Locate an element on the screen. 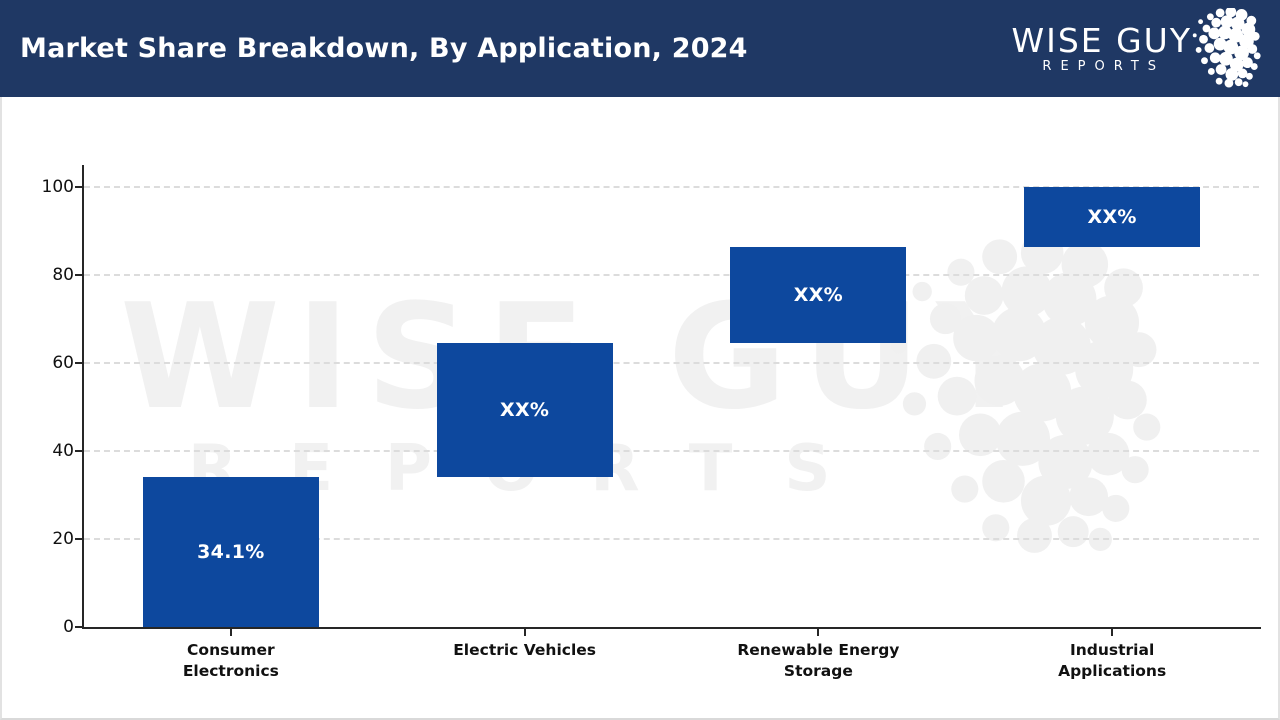 The height and width of the screenshot is (720, 1280). bar-segment: 34.1% is located at coordinates (230, 551).